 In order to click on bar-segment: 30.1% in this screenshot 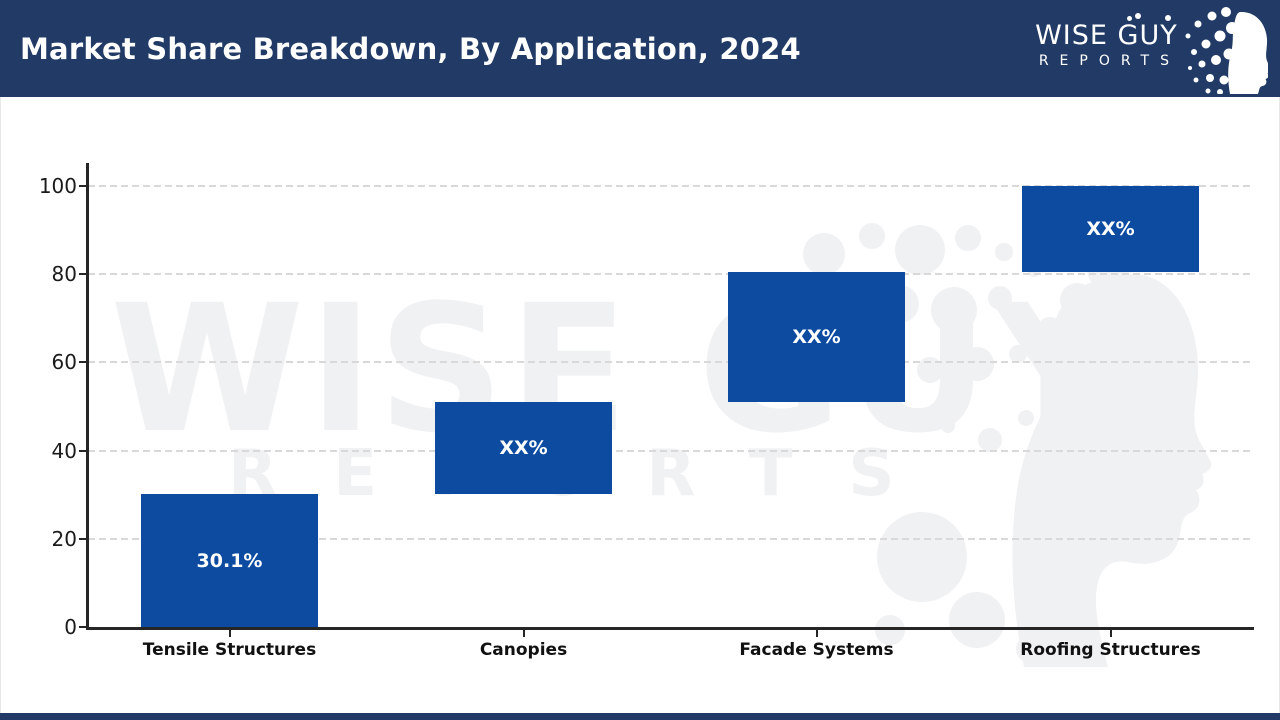, I will do `click(229, 560)`.